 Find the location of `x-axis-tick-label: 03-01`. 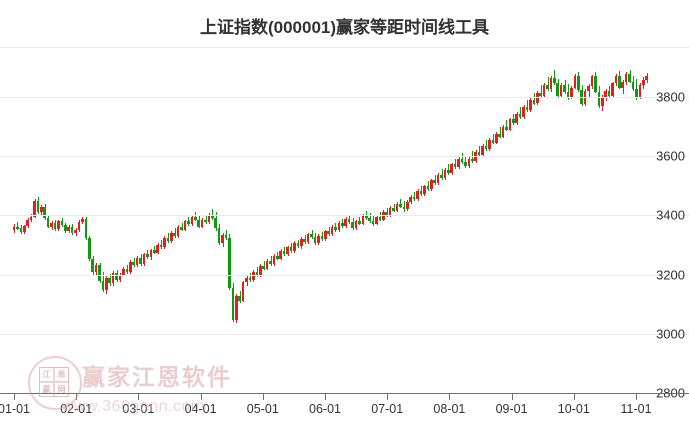

x-axis-tick-label: 03-01 is located at coordinates (138, 409).